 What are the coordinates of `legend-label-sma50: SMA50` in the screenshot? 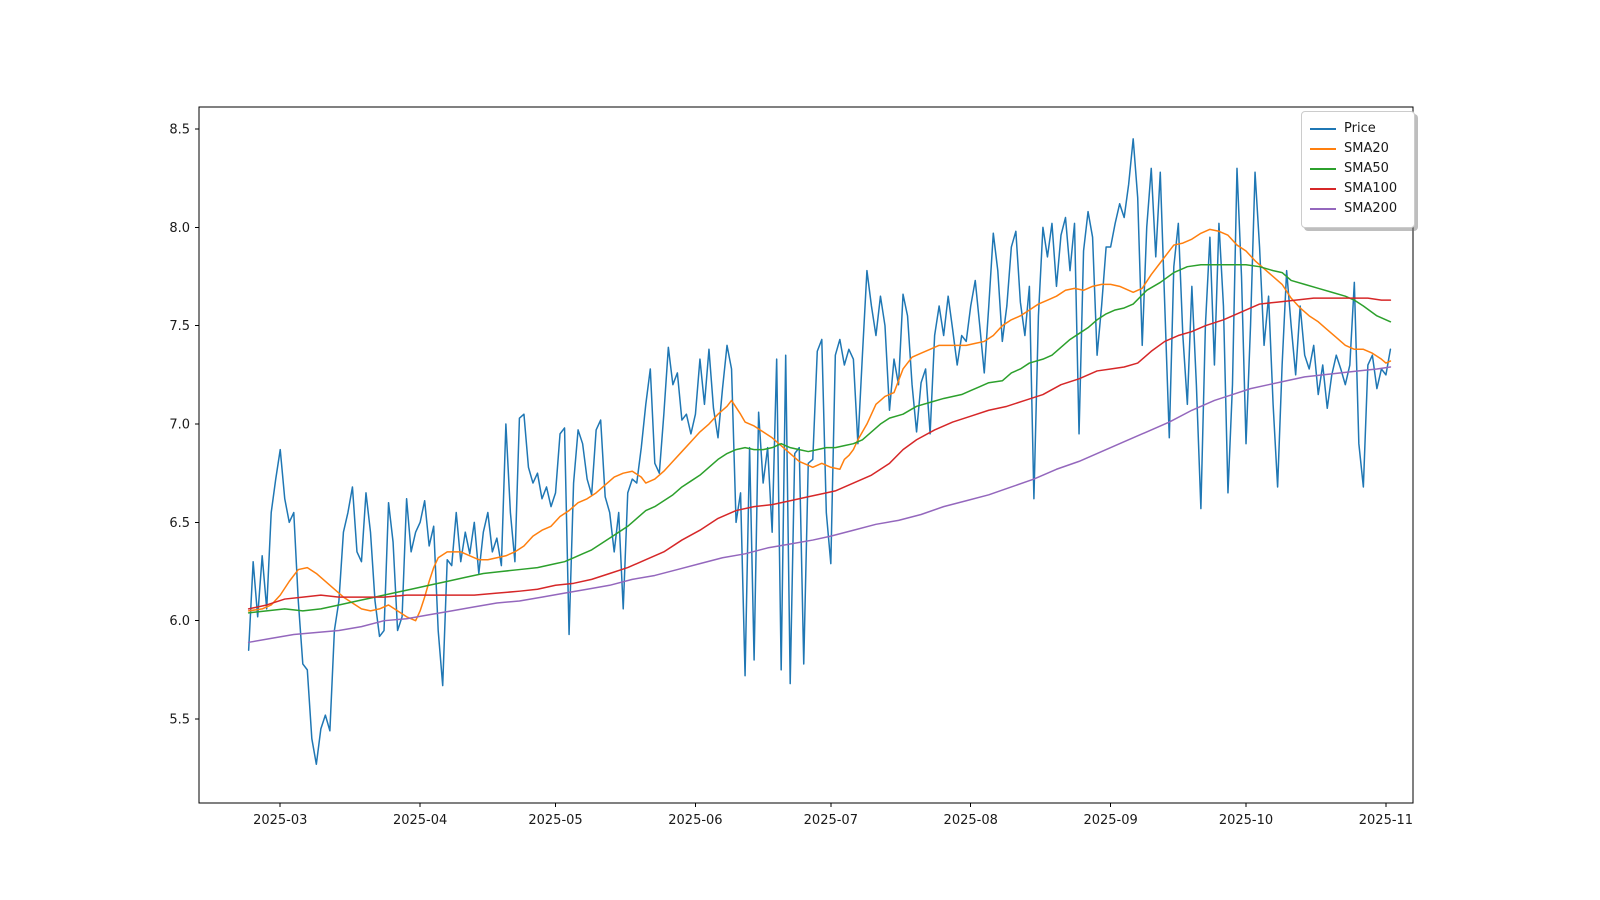 It's located at (1366, 168).